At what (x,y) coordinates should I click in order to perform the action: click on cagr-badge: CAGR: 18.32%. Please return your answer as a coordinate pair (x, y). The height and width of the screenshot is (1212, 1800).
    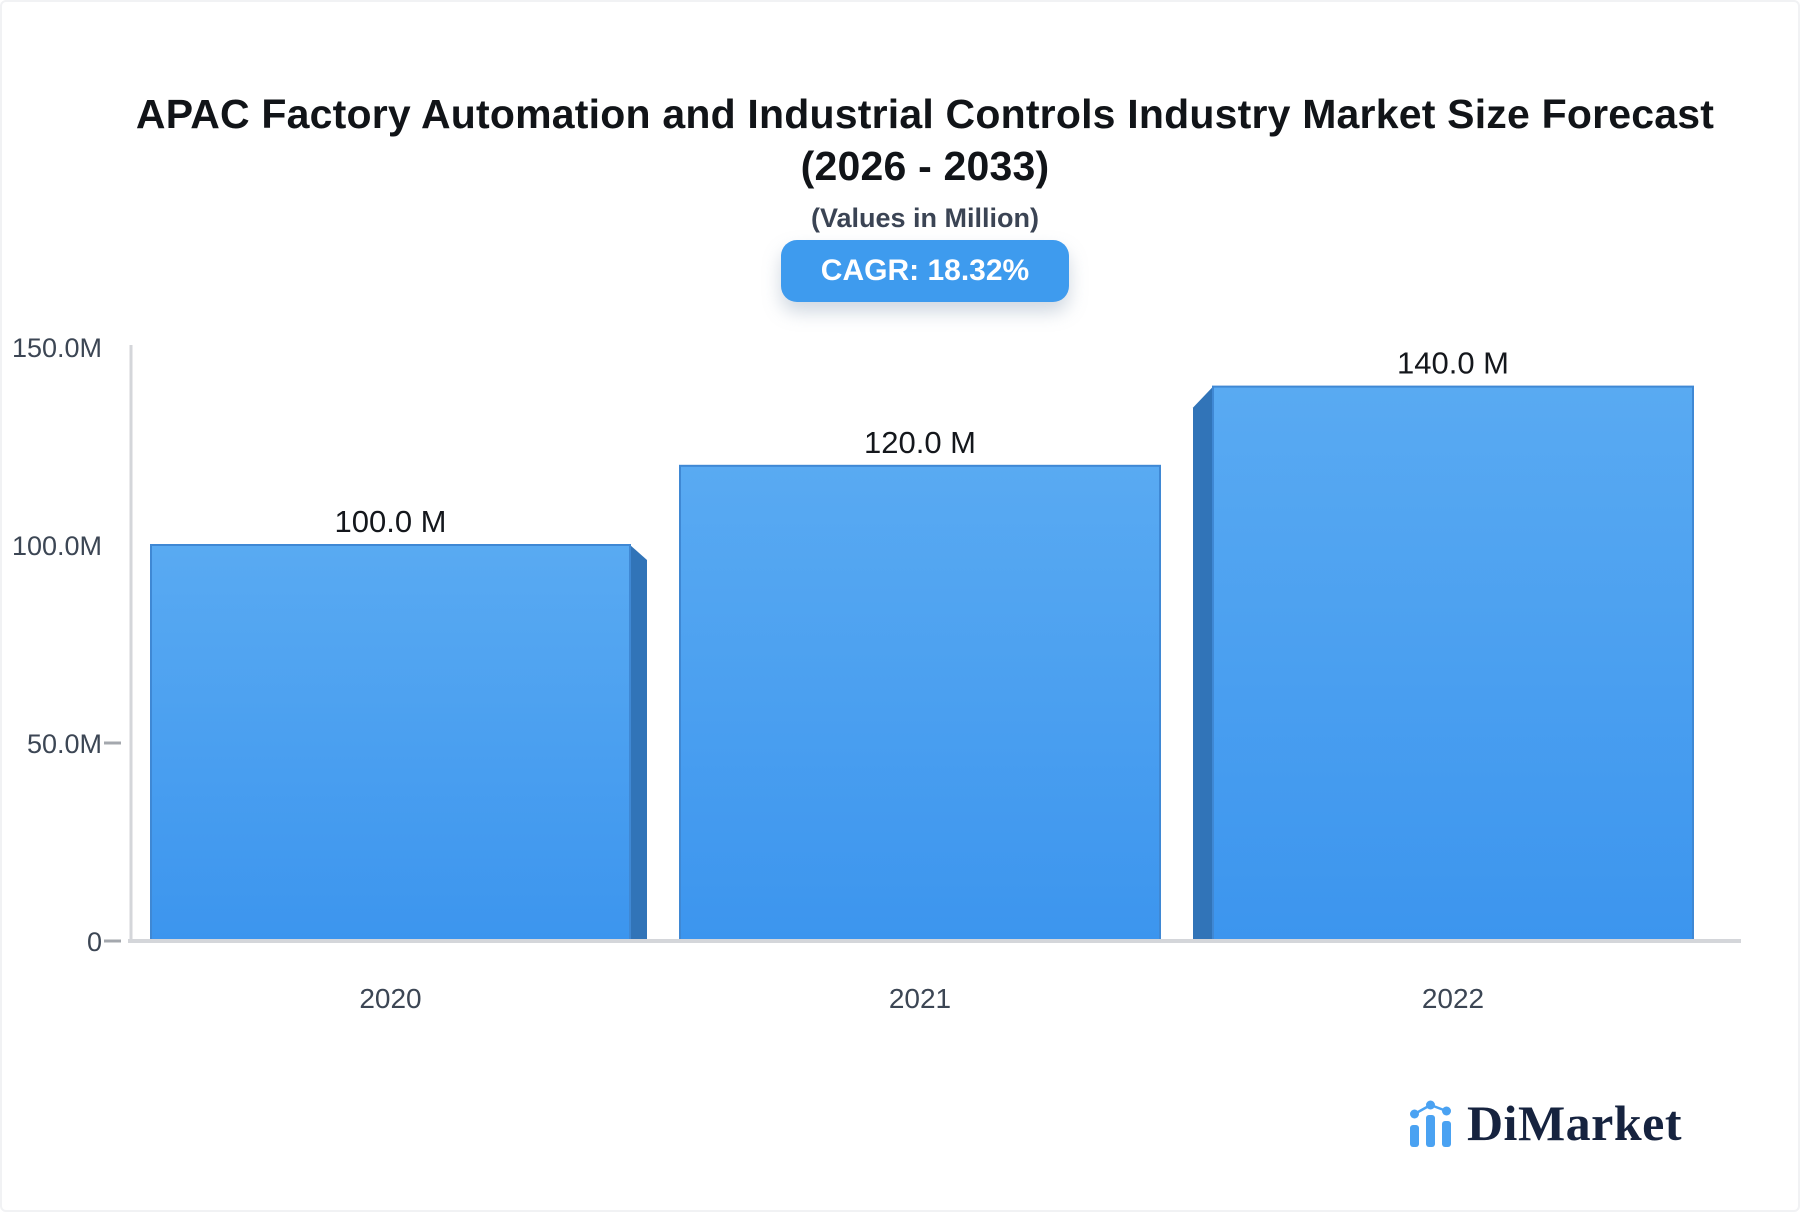
    Looking at the image, I should click on (925, 271).